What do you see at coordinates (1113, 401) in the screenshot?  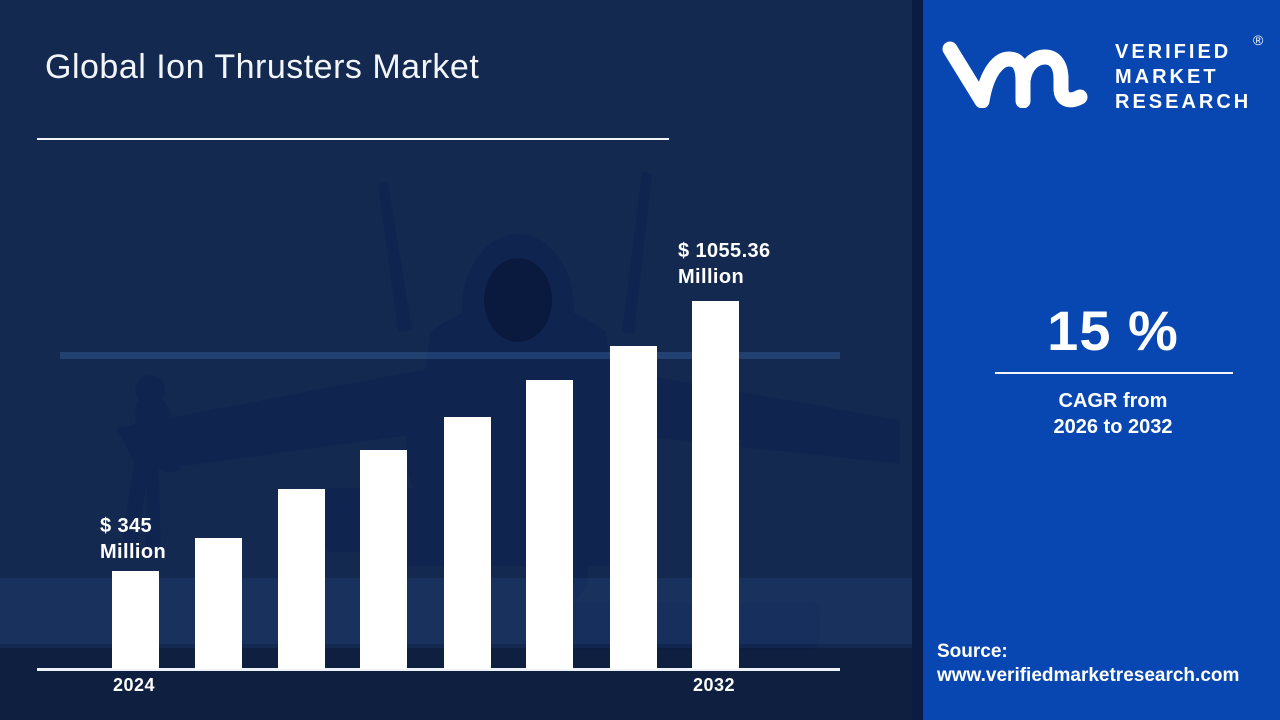 I see `cagr-caption-line1: CAGR from` at bounding box center [1113, 401].